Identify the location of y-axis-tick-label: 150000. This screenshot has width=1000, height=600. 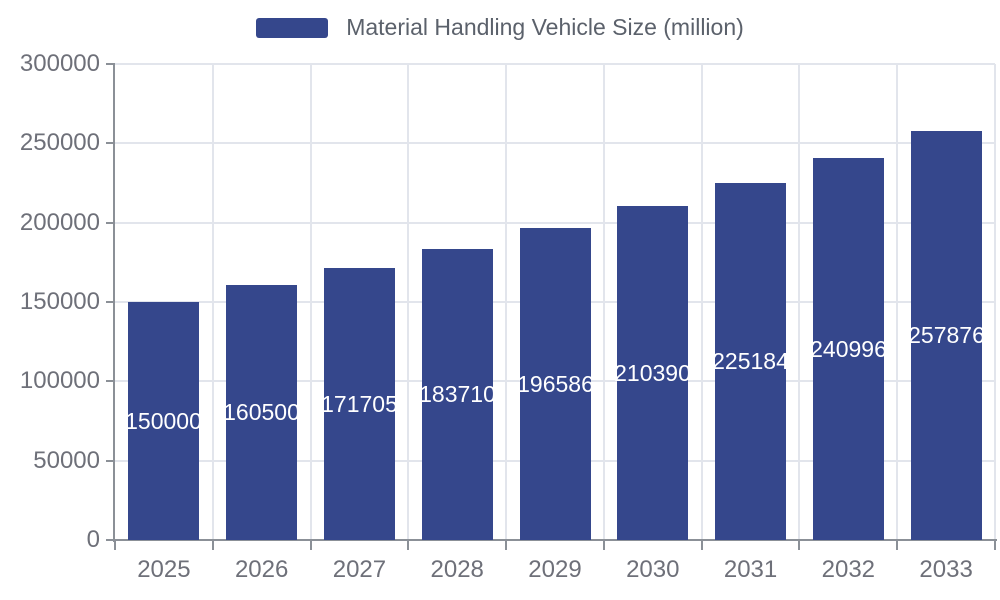
(59, 301).